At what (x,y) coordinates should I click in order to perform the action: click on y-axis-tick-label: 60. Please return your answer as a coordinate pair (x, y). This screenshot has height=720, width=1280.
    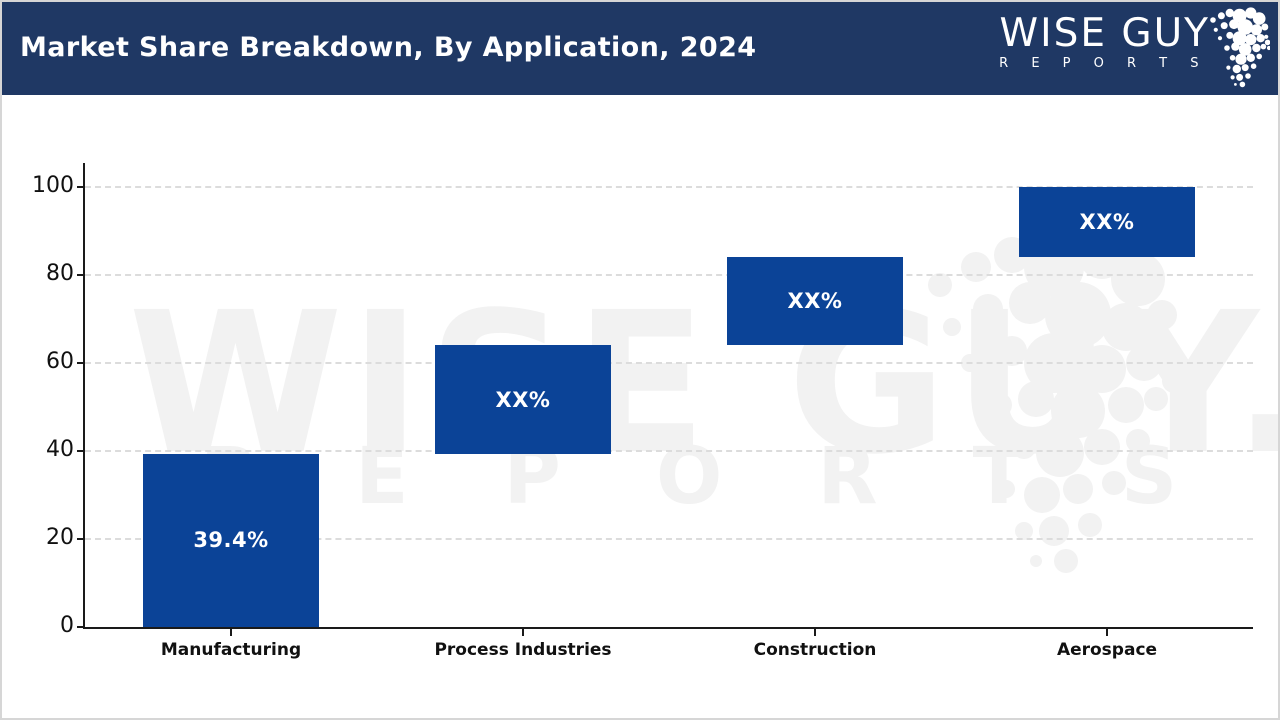
    Looking at the image, I should click on (60, 361).